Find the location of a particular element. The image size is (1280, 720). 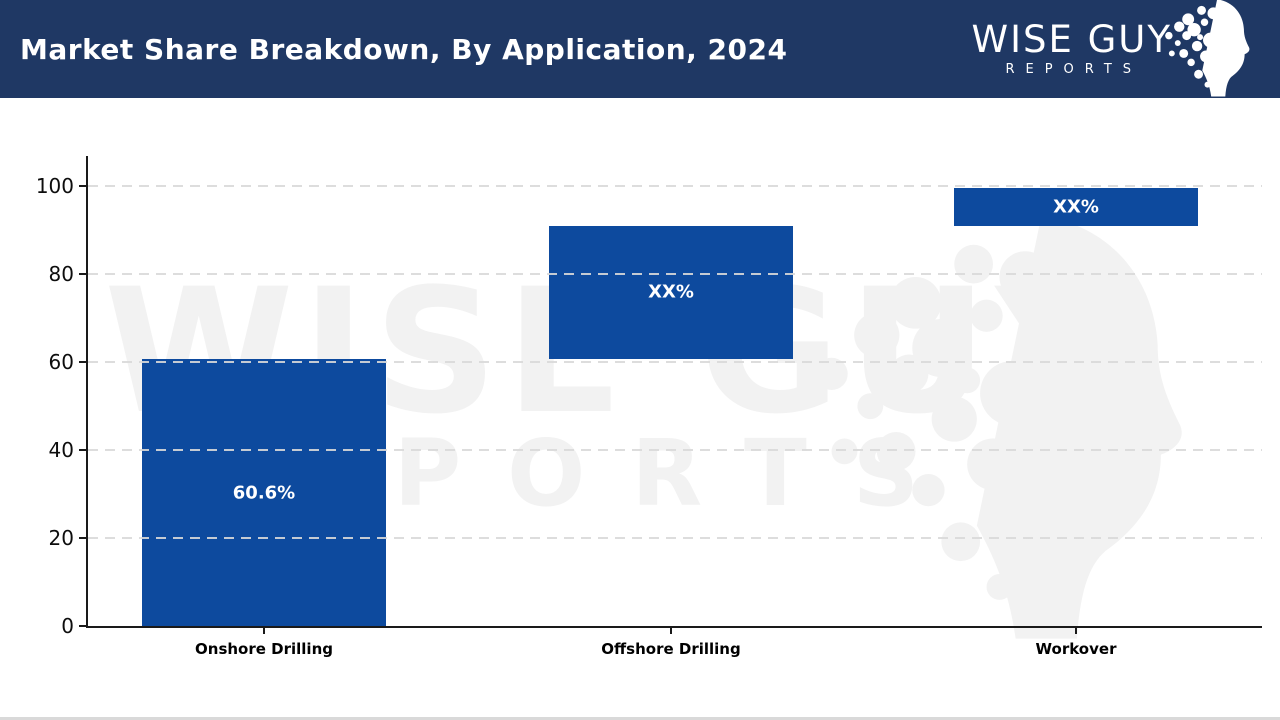

bar-value-label: 60.6% is located at coordinates (264, 493).